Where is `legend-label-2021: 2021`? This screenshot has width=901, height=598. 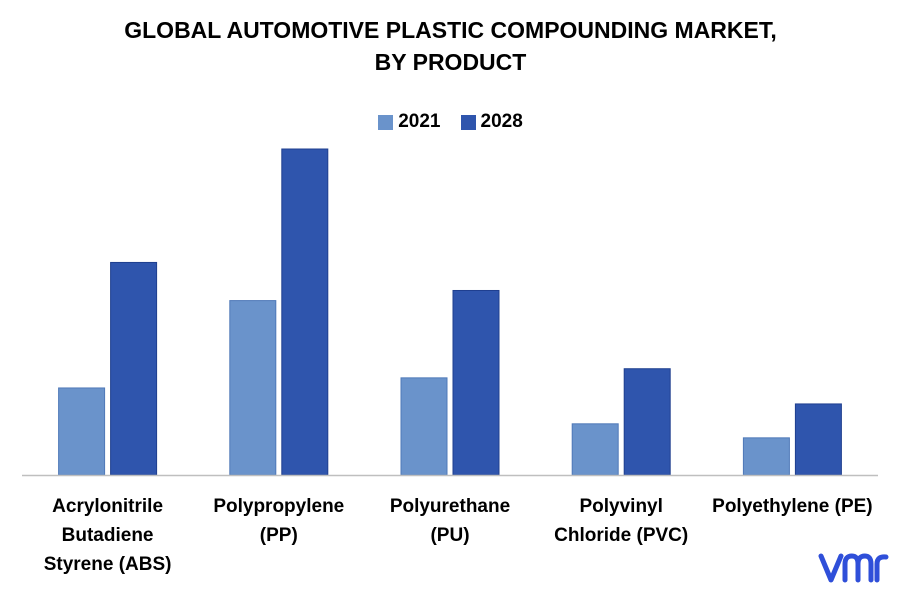 legend-label-2021: 2021 is located at coordinates (419, 121).